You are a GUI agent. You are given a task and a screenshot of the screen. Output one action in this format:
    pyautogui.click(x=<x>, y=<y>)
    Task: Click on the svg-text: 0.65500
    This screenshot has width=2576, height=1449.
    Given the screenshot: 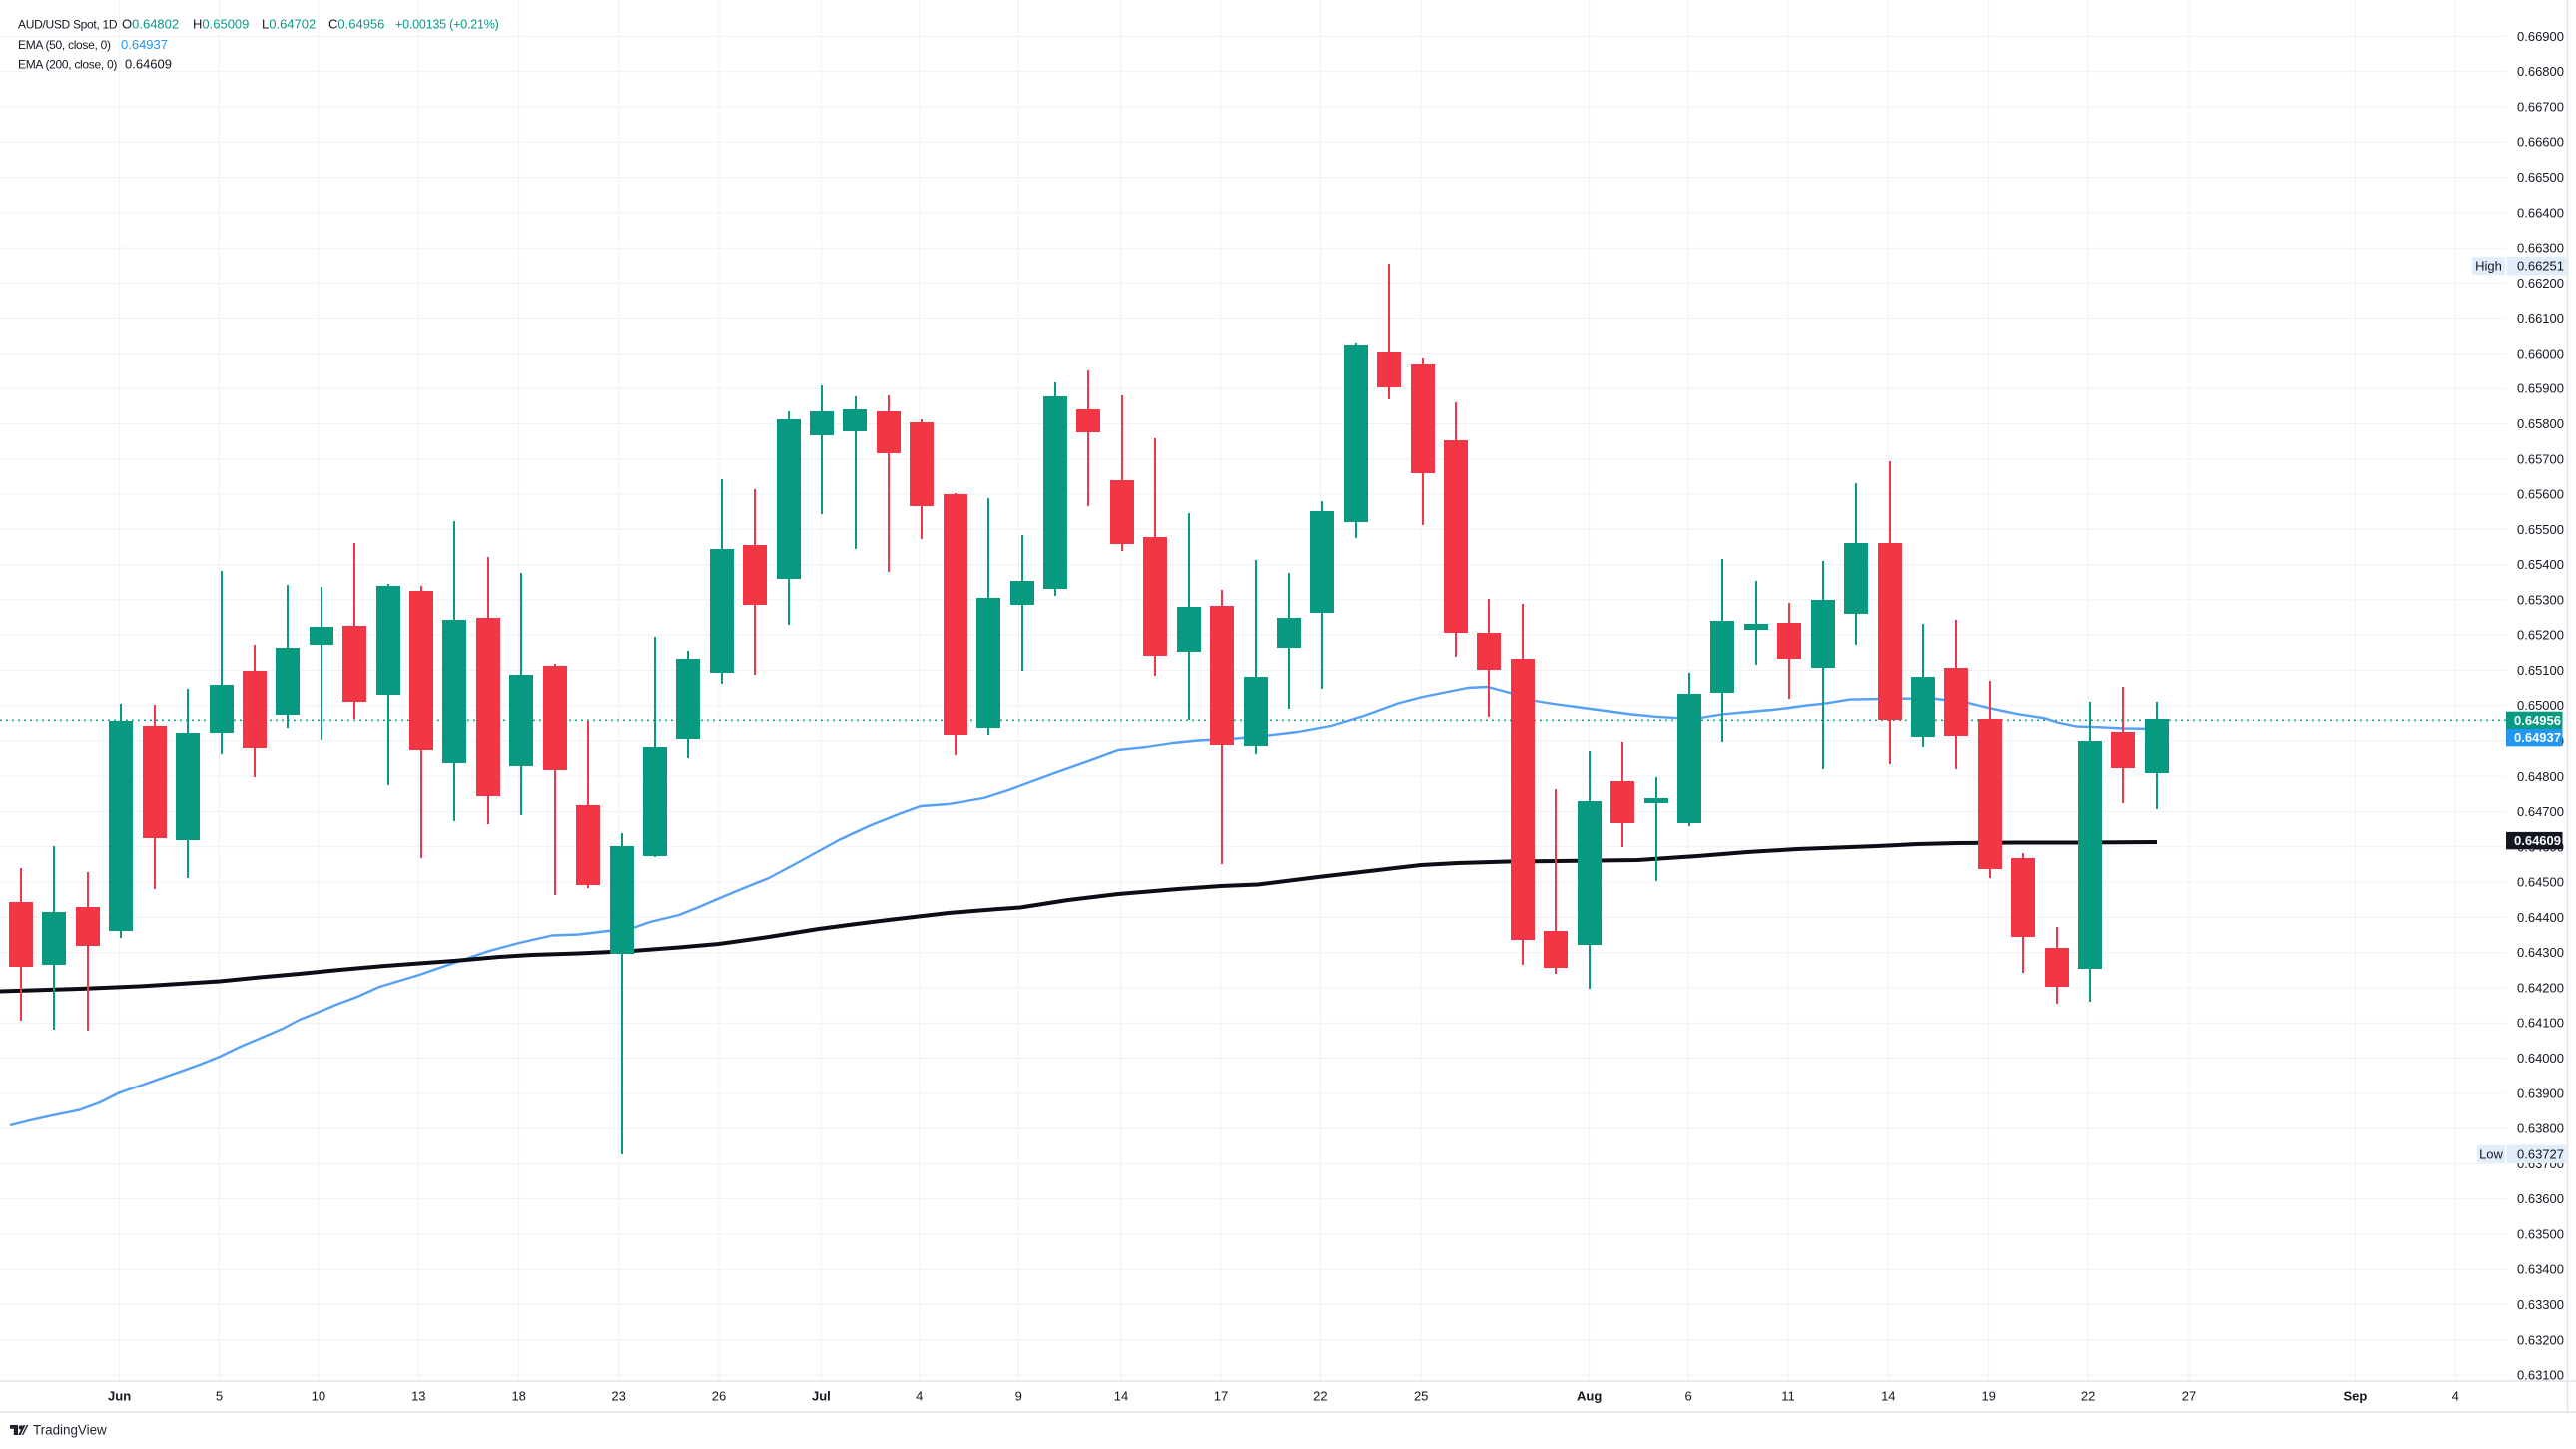 What is the action you would take?
    pyautogui.click(x=2540, y=529)
    